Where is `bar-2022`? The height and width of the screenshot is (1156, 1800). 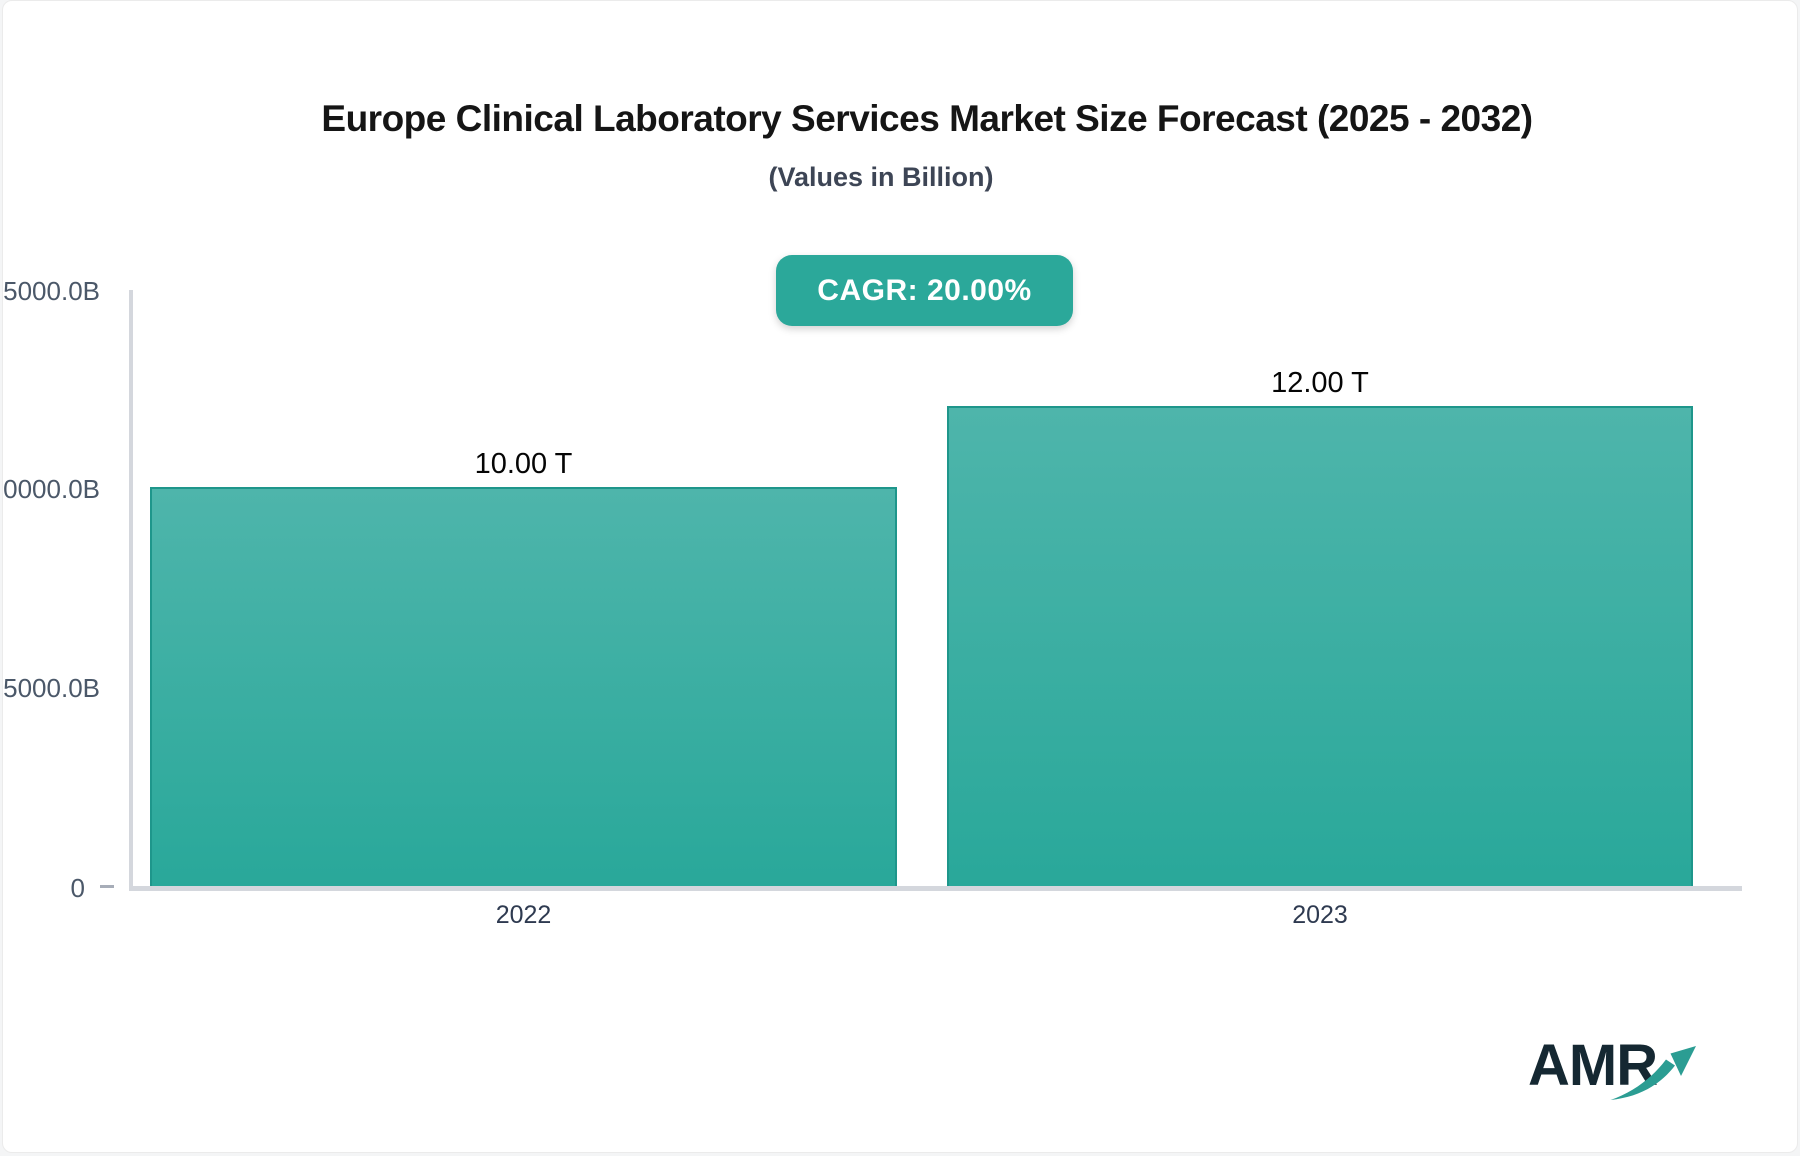 bar-2022 is located at coordinates (523, 686).